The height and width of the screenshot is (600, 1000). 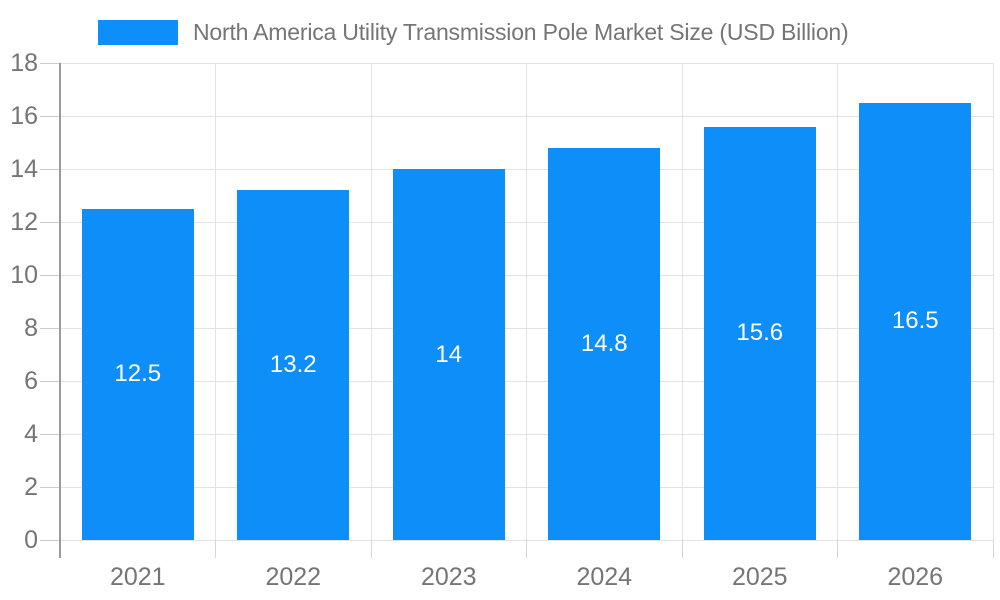 What do you see at coordinates (604, 577) in the screenshot?
I see `x-axis-label: 2024` at bounding box center [604, 577].